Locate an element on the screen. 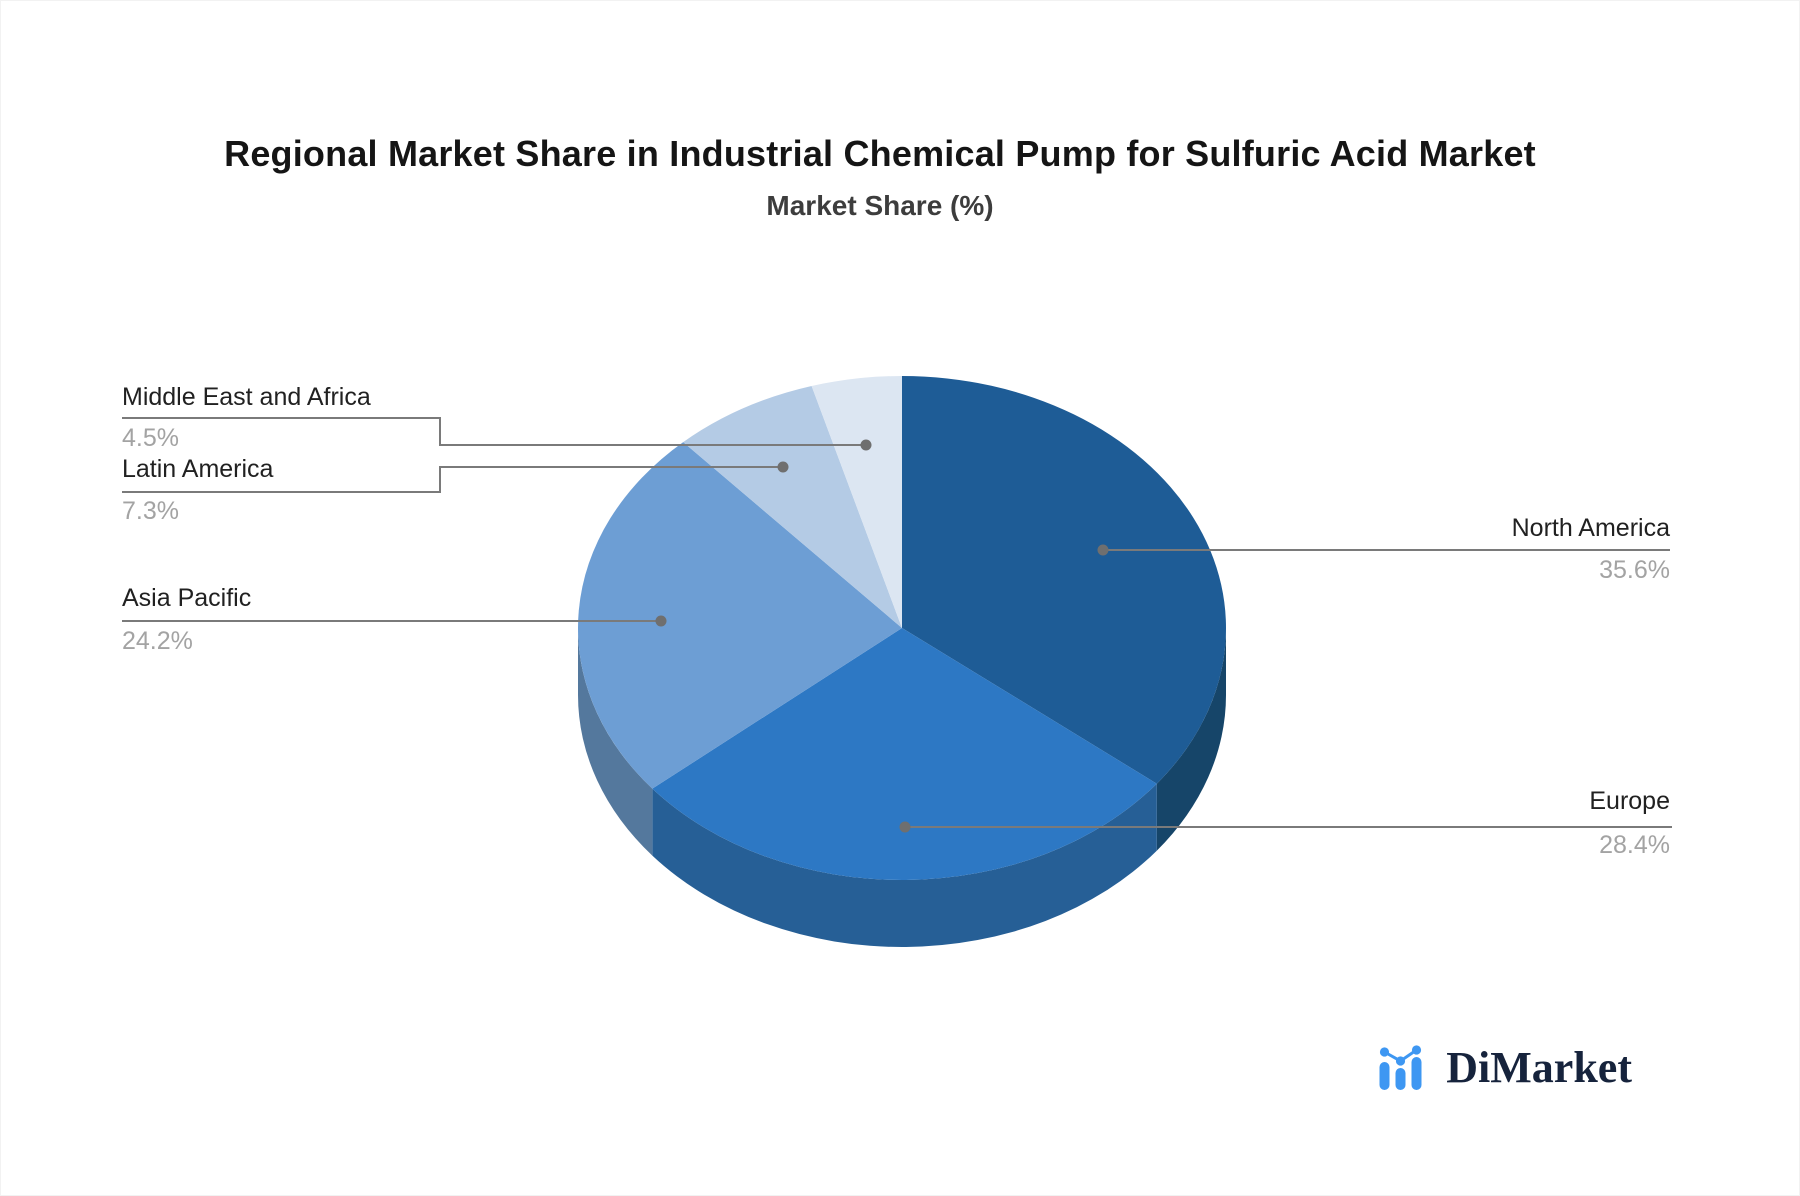 The height and width of the screenshot is (1196, 1800). slice-value-asia-pacific: 24.2% is located at coordinates (157, 641).